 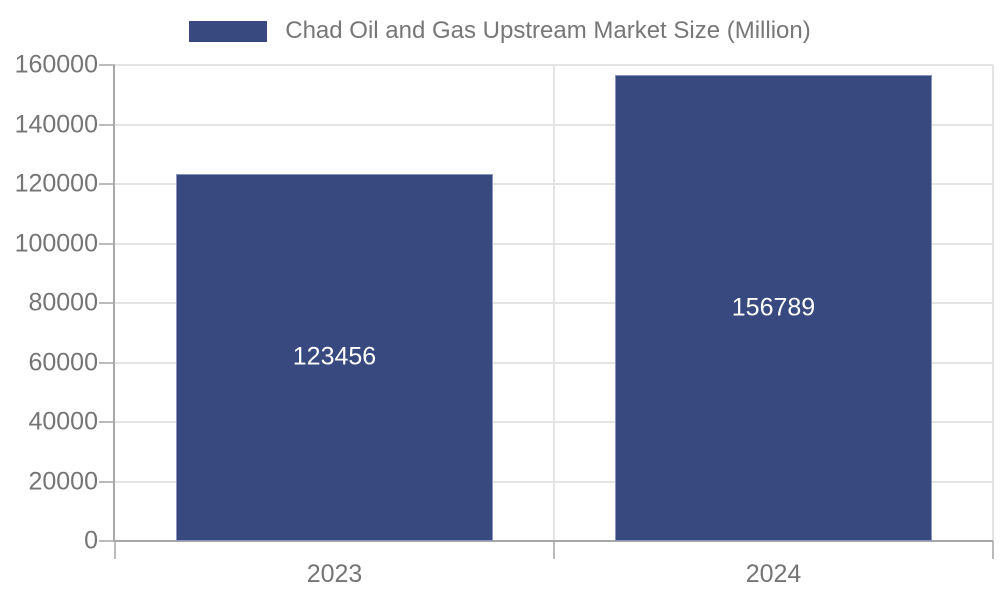 What do you see at coordinates (63, 302) in the screenshot?
I see `y-axis-label: 80000` at bounding box center [63, 302].